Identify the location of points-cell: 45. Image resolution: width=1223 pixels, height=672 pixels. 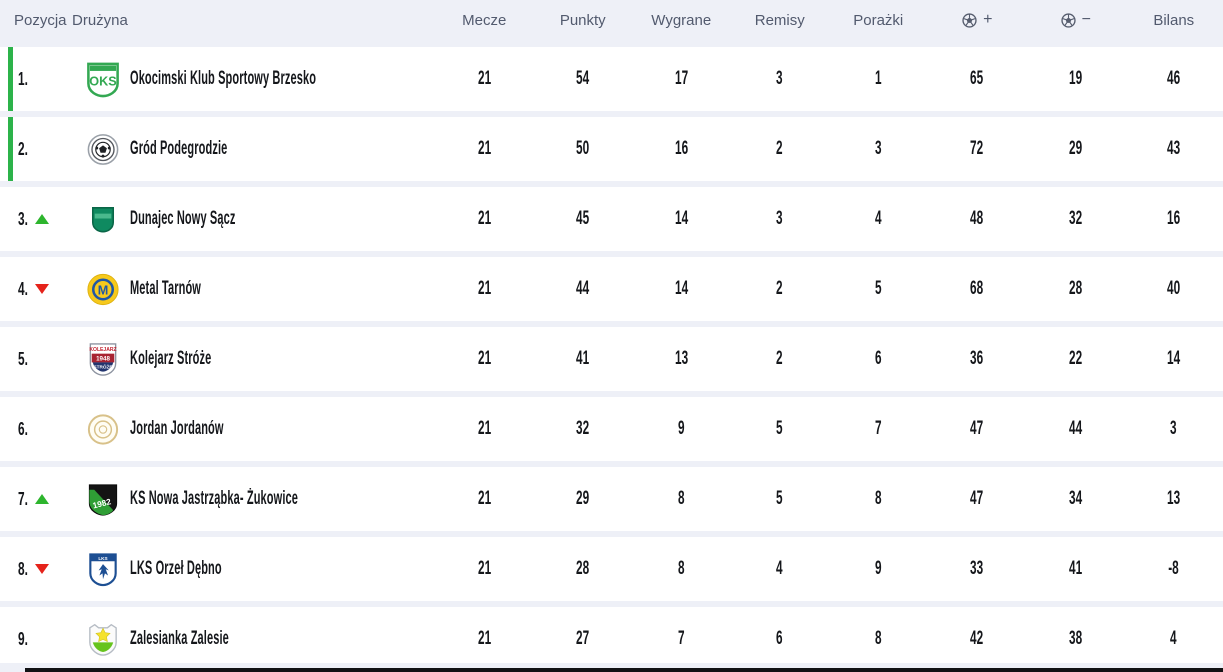
(583, 218).